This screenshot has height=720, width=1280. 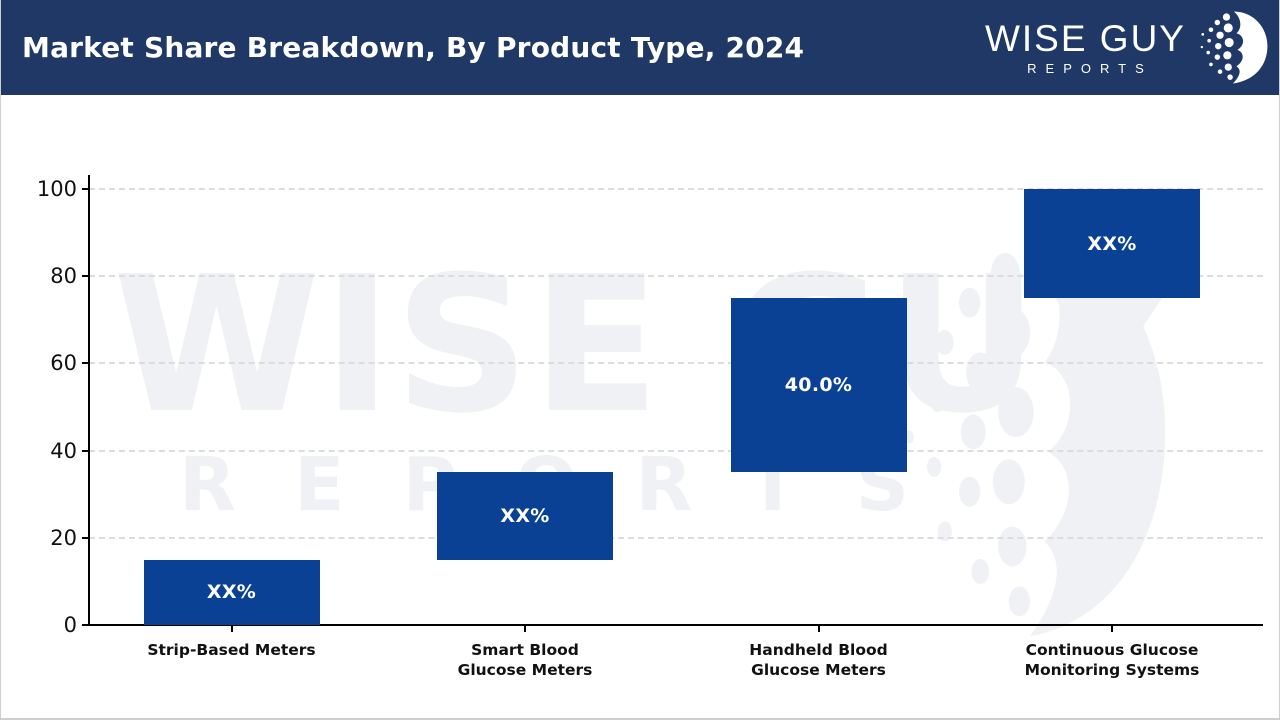 What do you see at coordinates (63, 276) in the screenshot?
I see `y-tick-label-80: 80` at bounding box center [63, 276].